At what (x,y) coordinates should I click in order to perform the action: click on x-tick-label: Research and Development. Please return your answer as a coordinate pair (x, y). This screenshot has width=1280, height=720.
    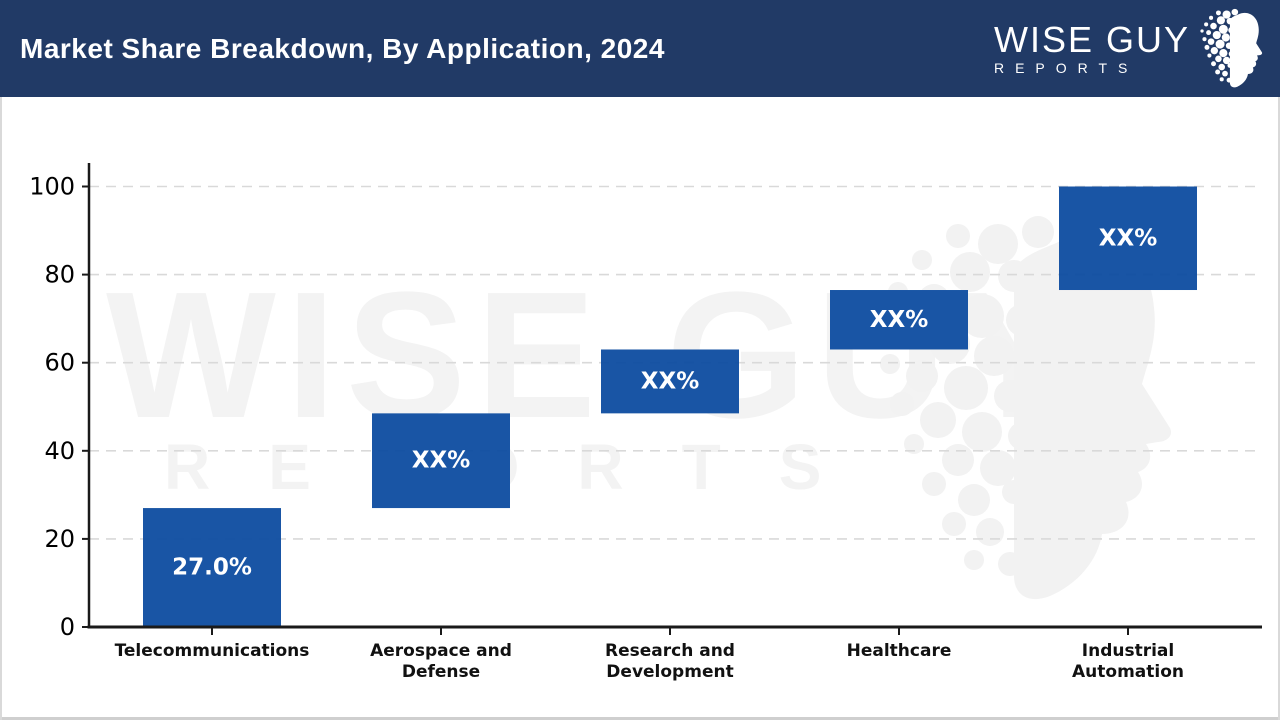
    Looking at the image, I should click on (670, 661).